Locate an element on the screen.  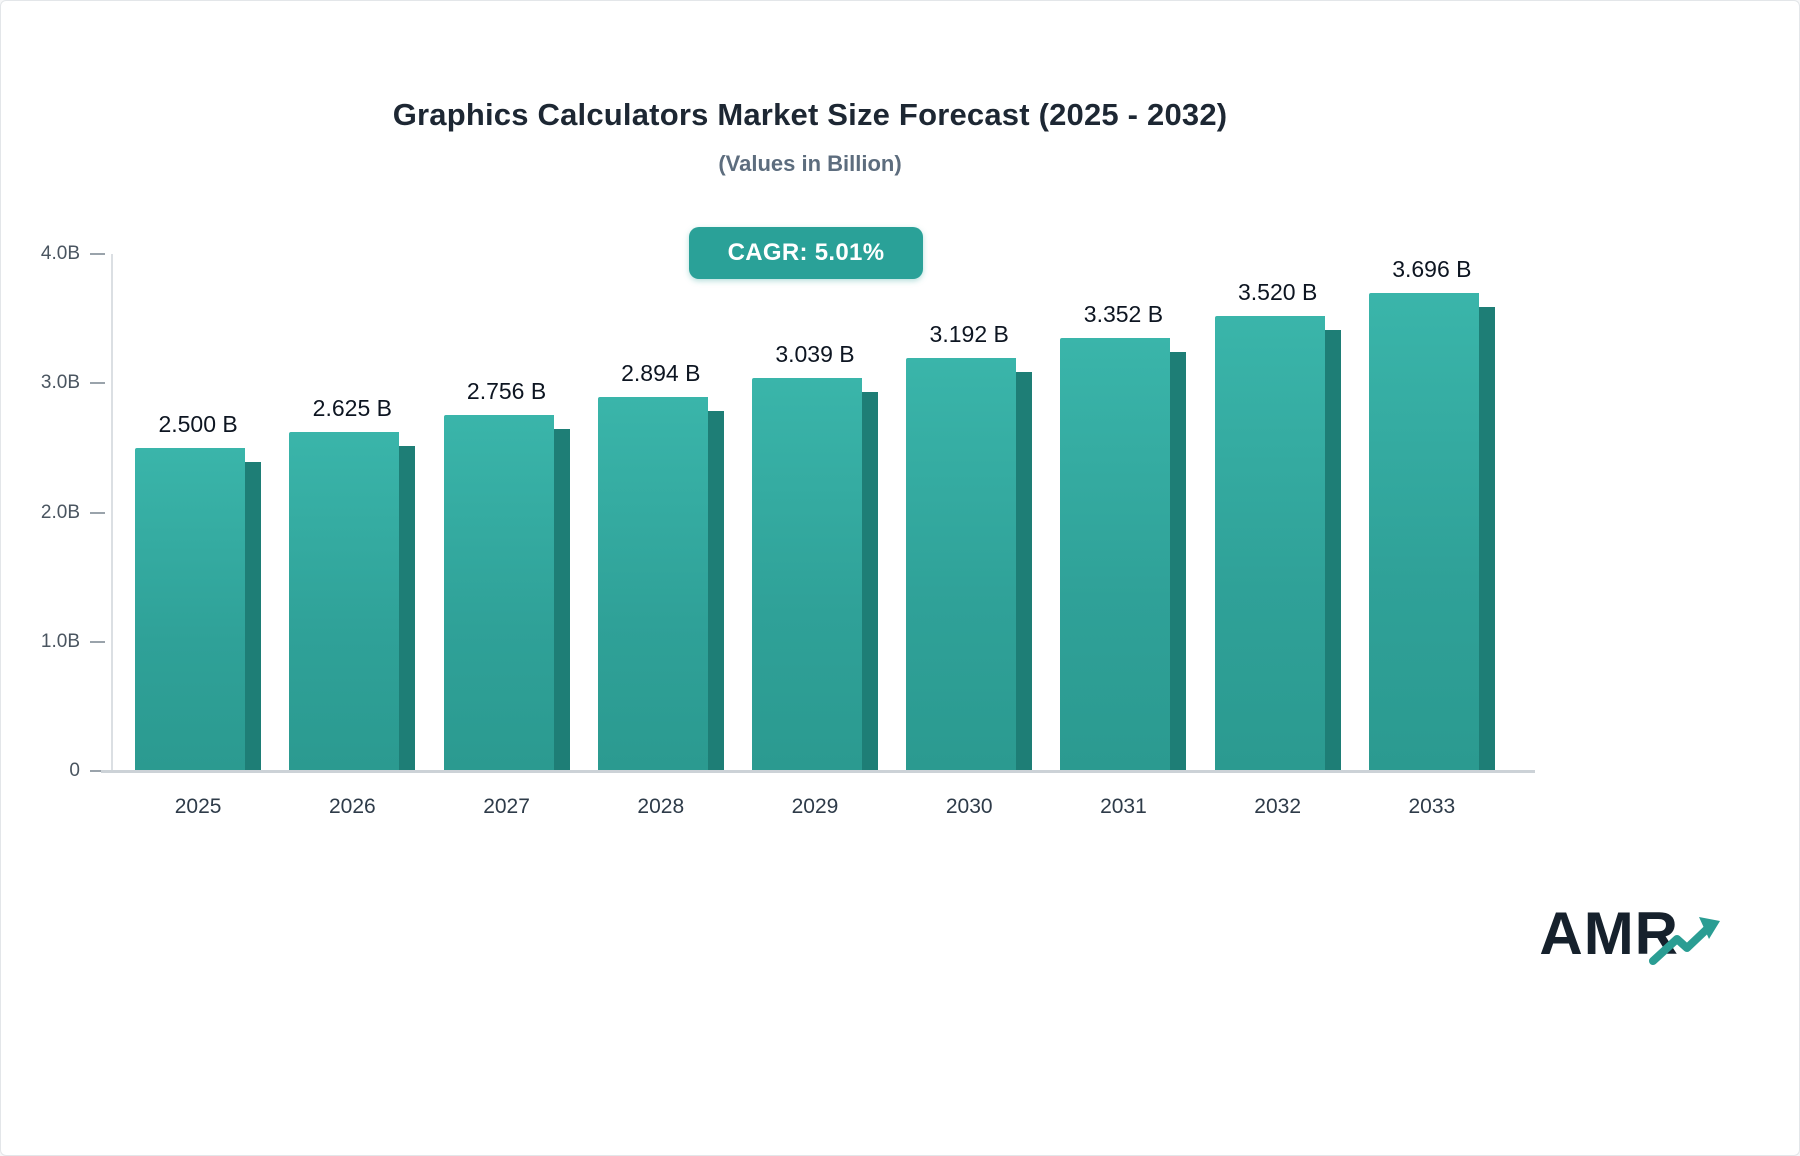
bar-value-label: 2.894 B is located at coordinates (661, 372).